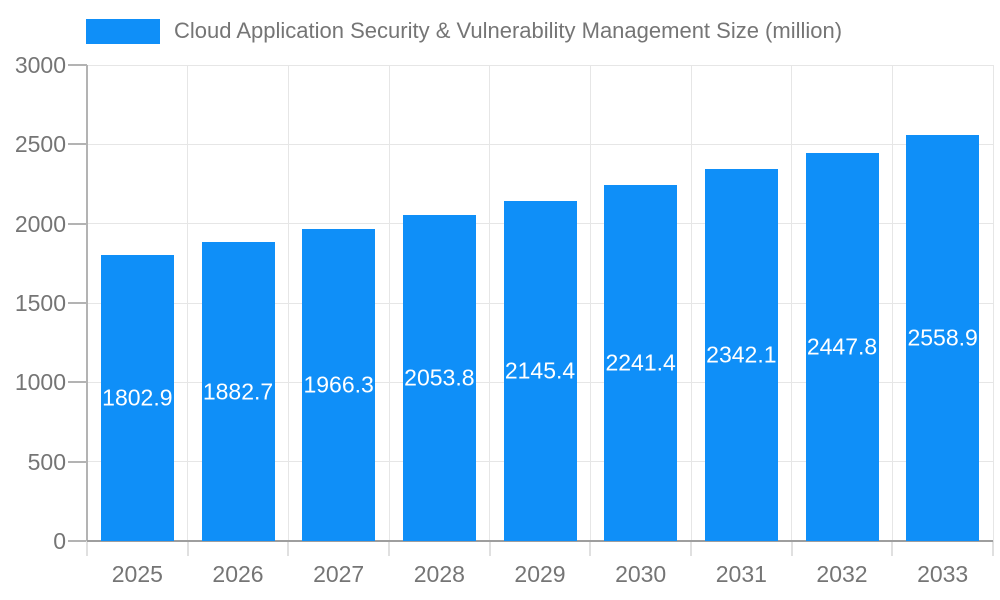 Image resolution: width=1000 pixels, height=600 pixels. Describe the element at coordinates (540, 574) in the screenshot. I see `x-axis-tick-label: 2029` at that location.